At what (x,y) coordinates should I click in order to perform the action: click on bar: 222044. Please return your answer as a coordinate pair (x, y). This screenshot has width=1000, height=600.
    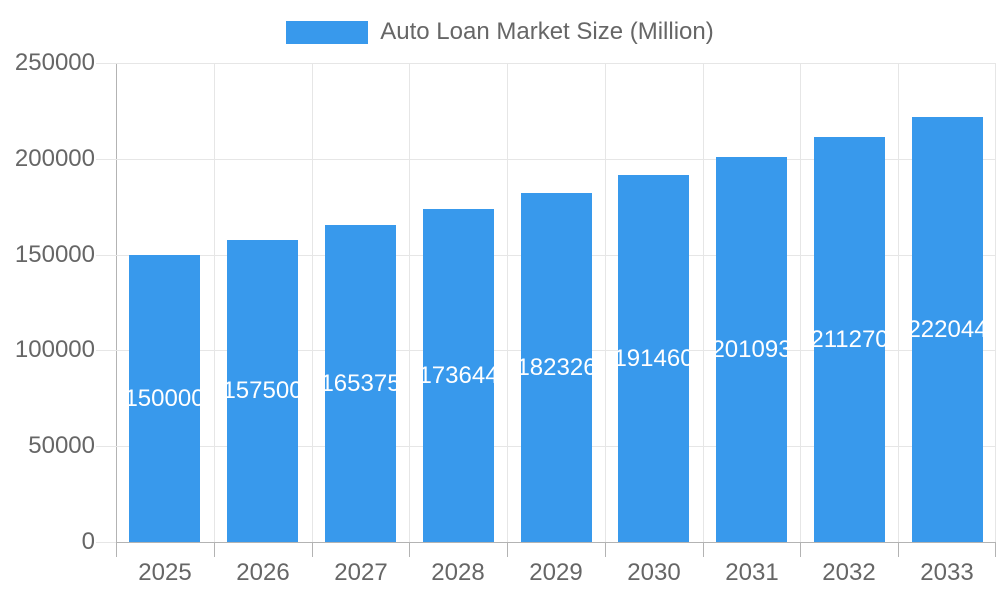
    Looking at the image, I should click on (947, 329).